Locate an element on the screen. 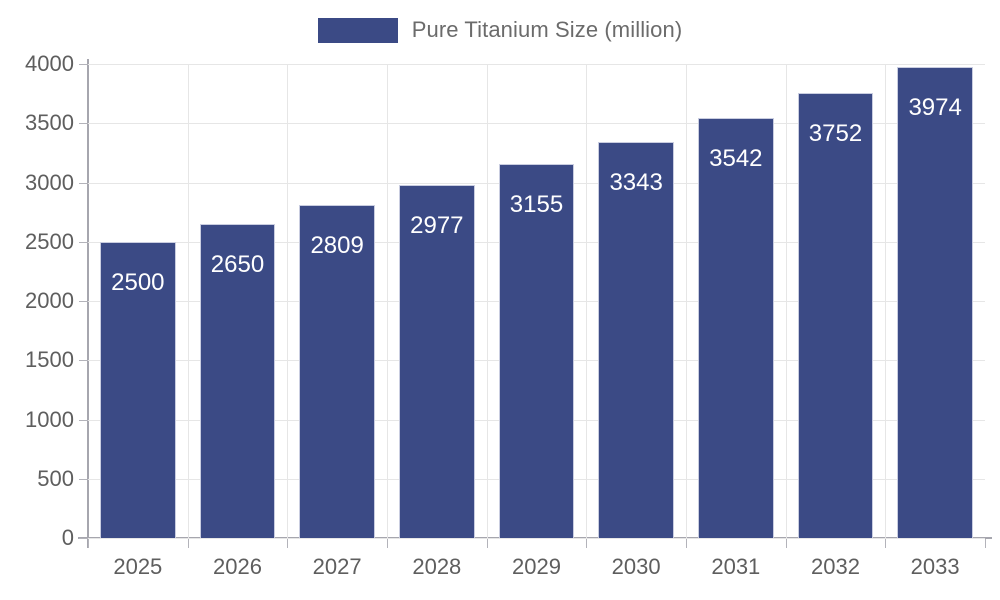 This screenshot has width=1000, height=600. bar-value-label-2027: 2809 is located at coordinates (337, 246).